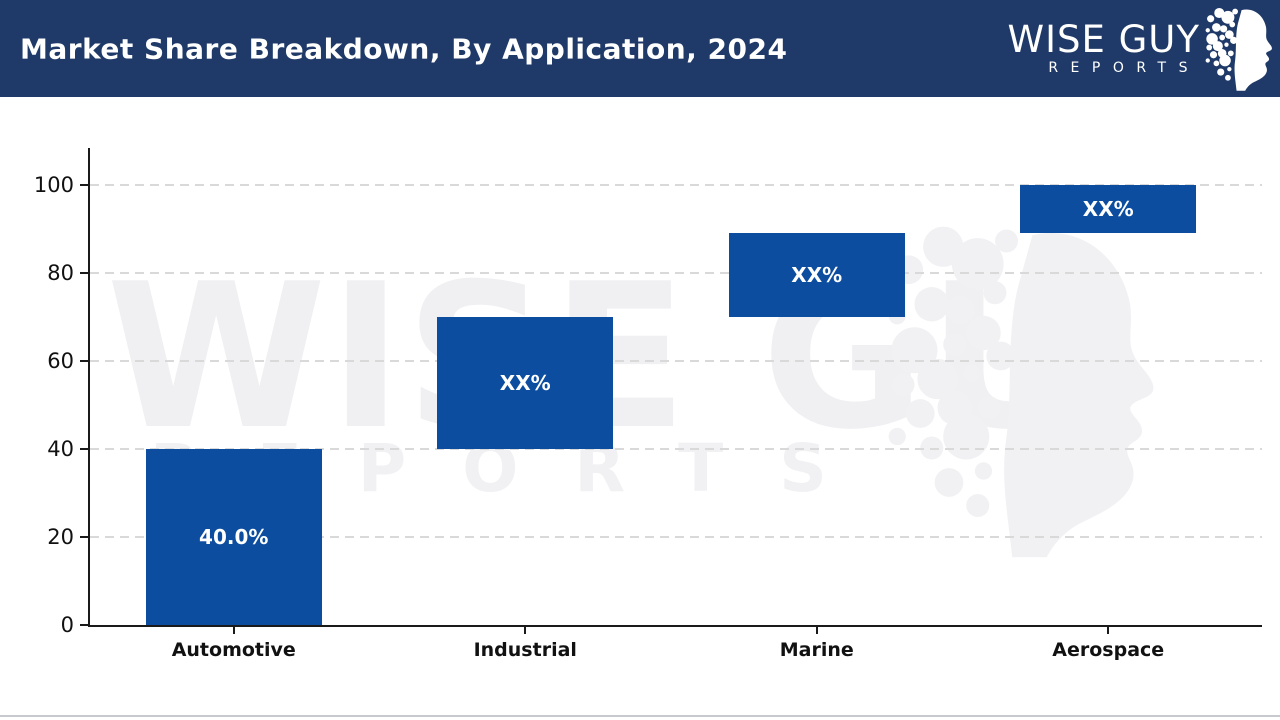  I want to click on logo-wordmark: WISE GUY, so click(1103, 40).